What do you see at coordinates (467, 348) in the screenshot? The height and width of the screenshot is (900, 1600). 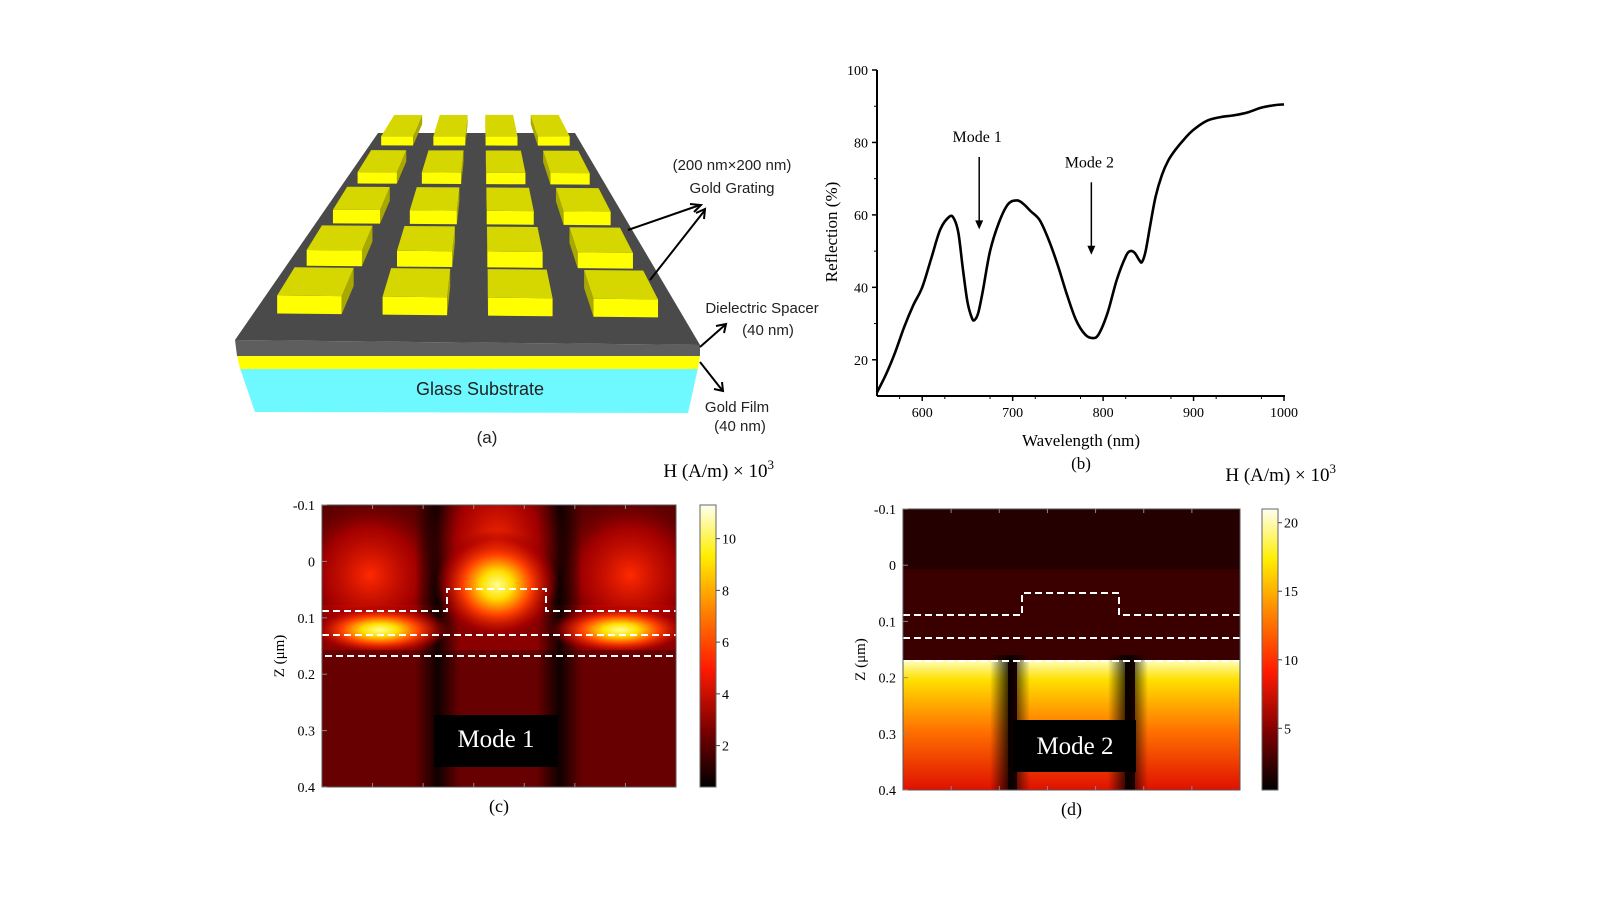 I see `dielectric-spacer-edge` at bounding box center [467, 348].